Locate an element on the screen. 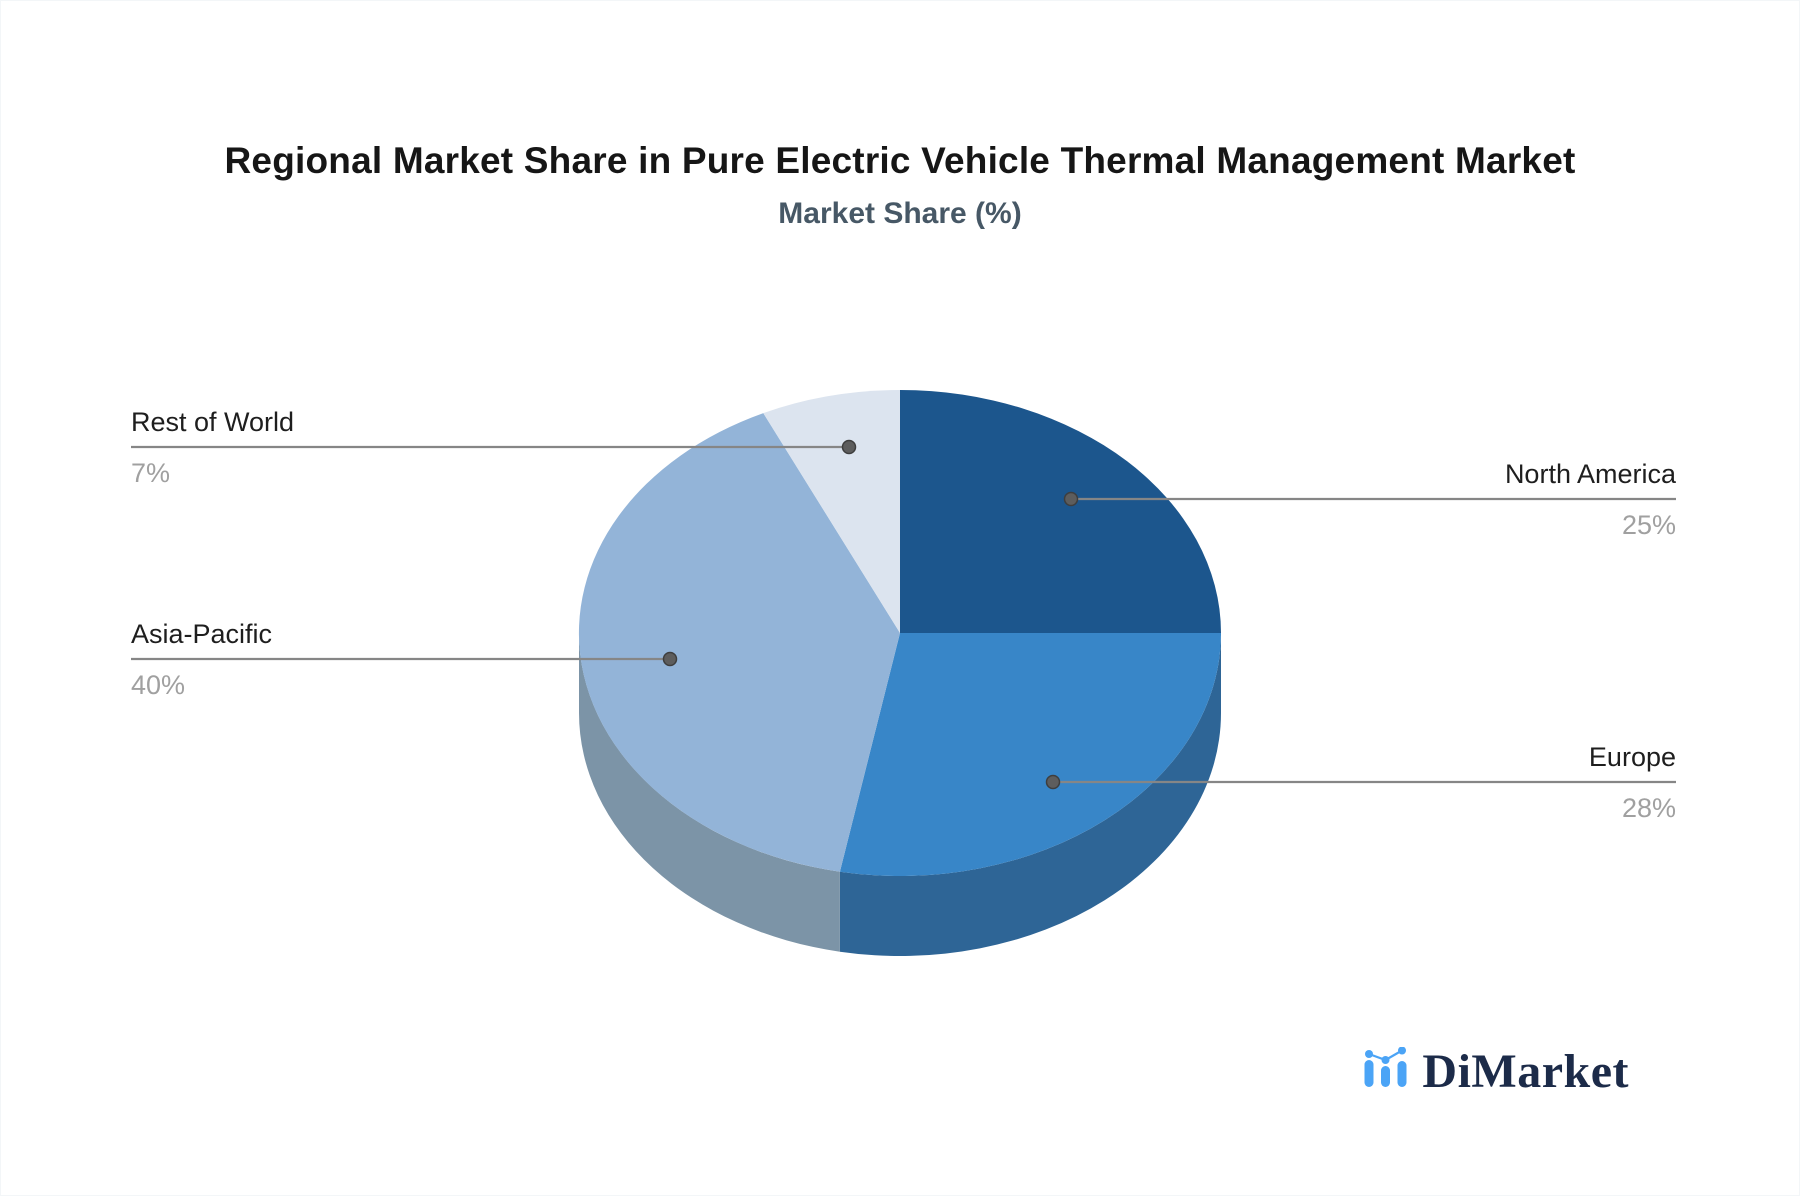  pie-slice-side-europe is located at coordinates (1030, 794).